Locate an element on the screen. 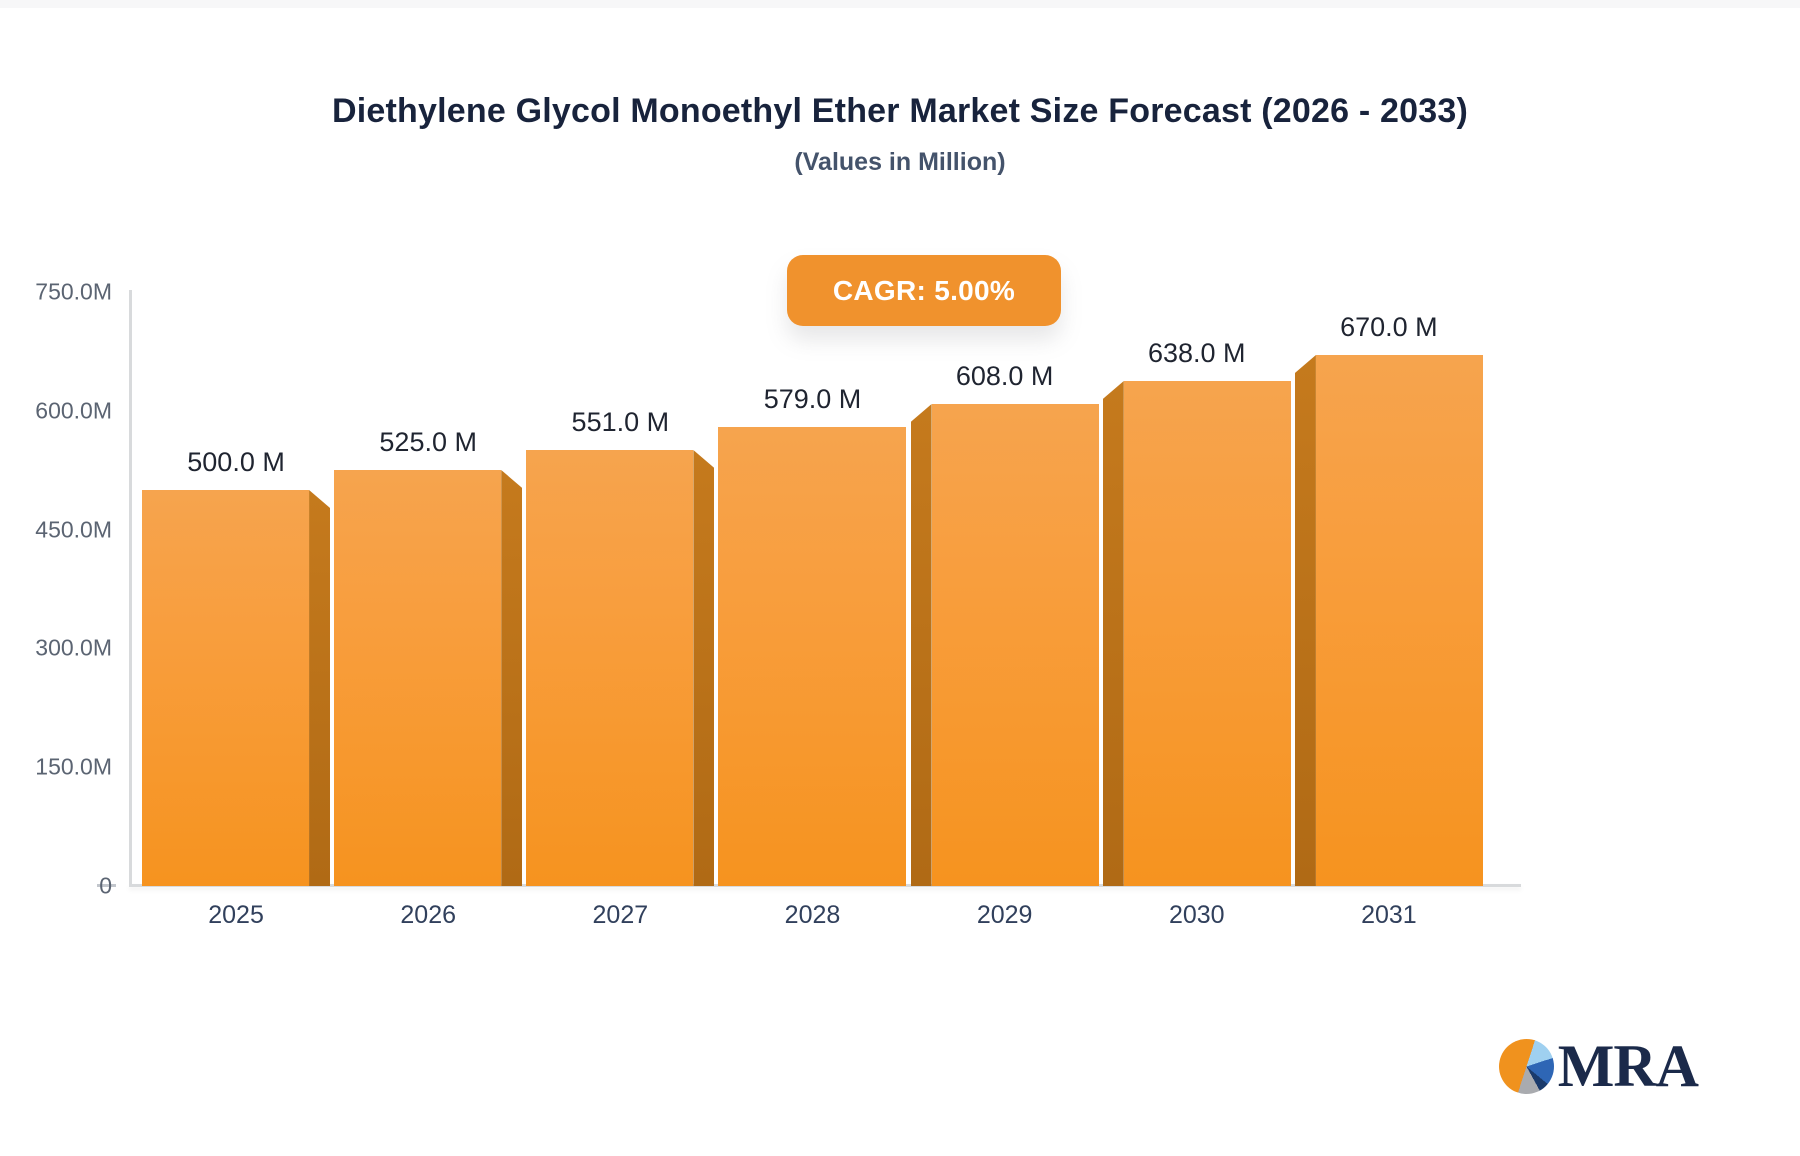 This screenshot has height=1156, width=1800. bar-value-label: 608.0 M is located at coordinates (1004, 376).